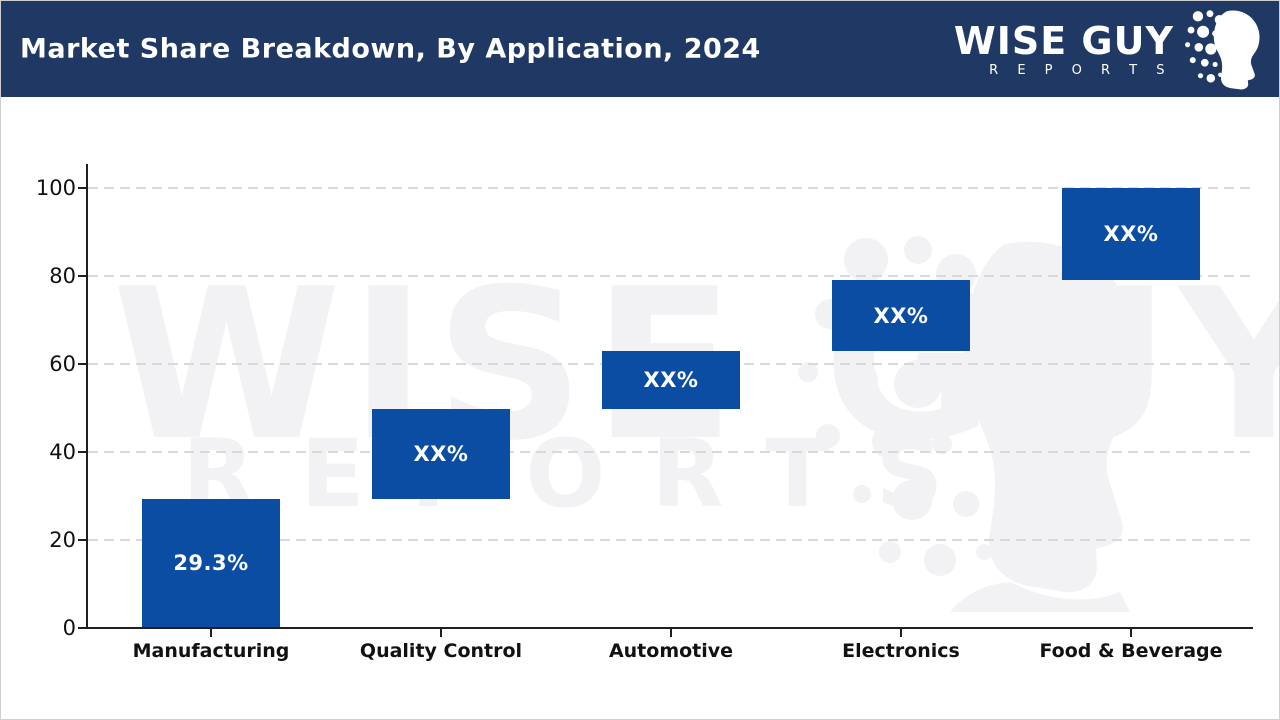  Describe the element at coordinates (62, 539) in the screenshot. I see `y-tick-label-20: 20` at that location.